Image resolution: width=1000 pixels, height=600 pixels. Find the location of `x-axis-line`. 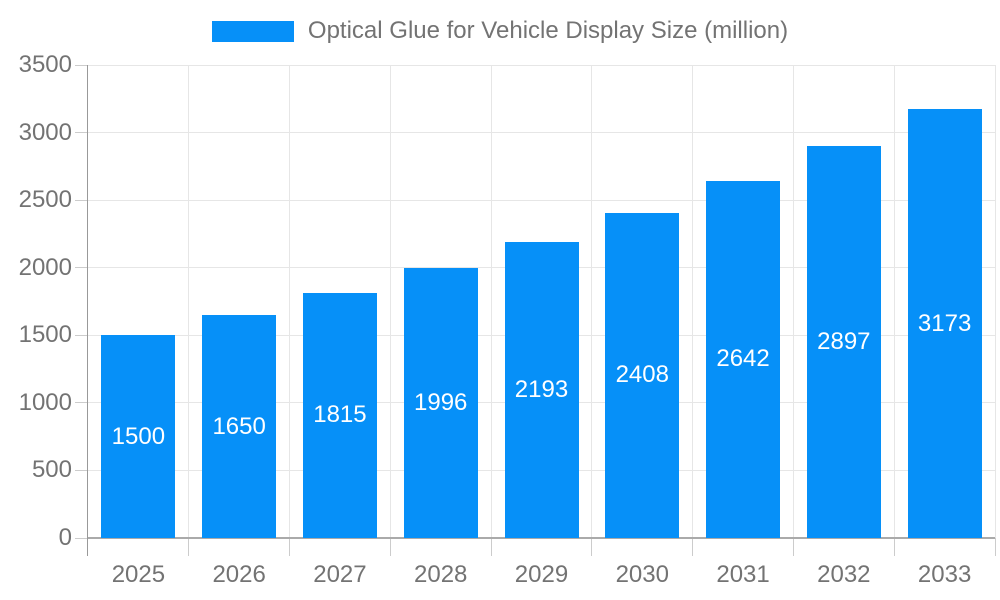

x-axis-line is located at coordinates (541, 538).